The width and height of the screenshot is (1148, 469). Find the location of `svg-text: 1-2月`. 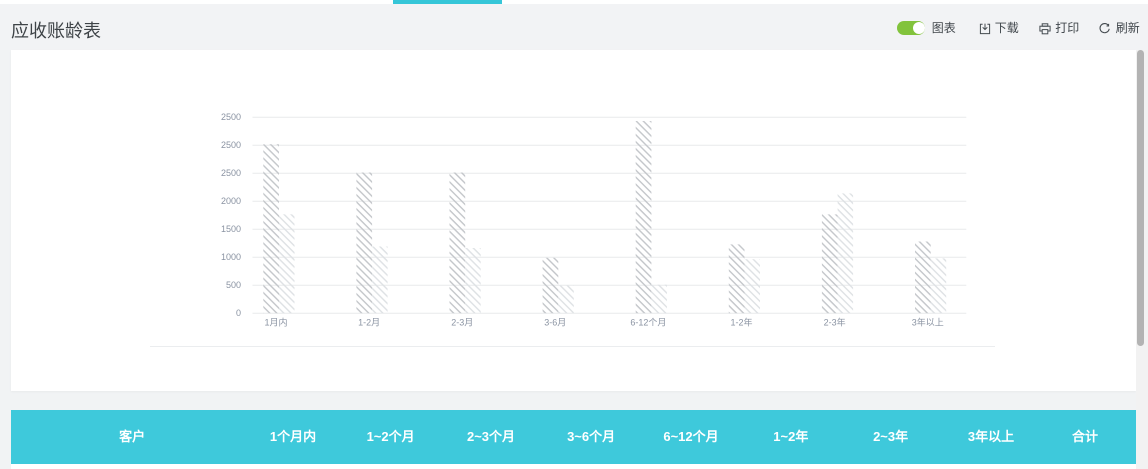

svg-text: 1-2月 is located at coordinates (369, 323).